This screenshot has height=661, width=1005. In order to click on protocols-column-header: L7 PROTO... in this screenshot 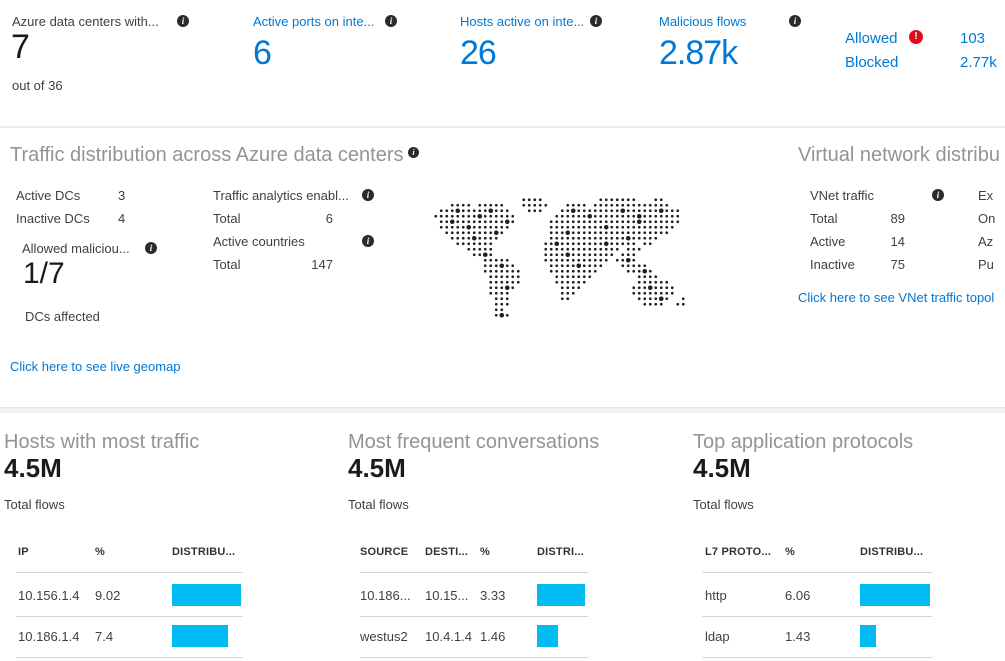, I will do `click(738, 552)`.